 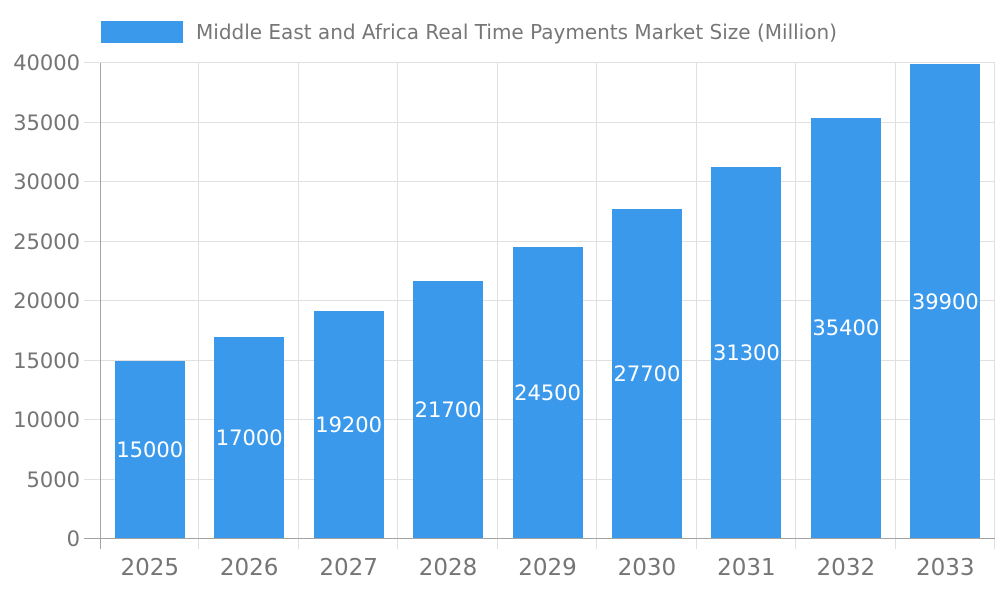 I want to click on bar-value-label: 39900, so click(x=945, y=301).